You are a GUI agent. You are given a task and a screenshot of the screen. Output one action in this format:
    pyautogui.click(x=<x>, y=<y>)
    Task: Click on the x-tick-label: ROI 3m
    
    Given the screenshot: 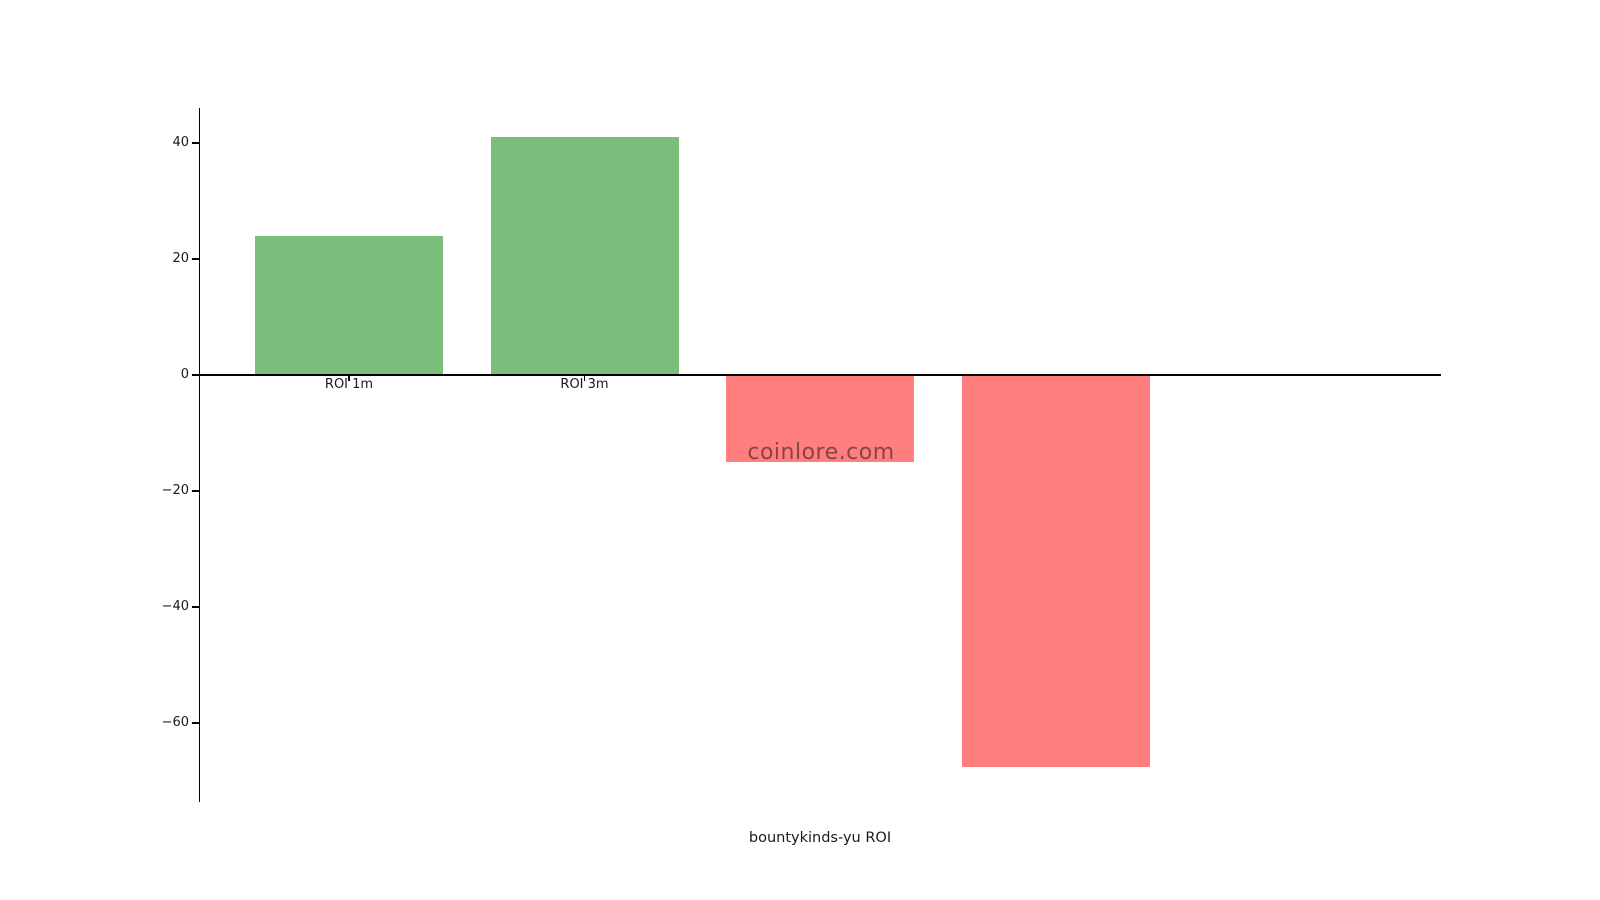 What is the action you would take?
    pyautogui.click(x=584, y=384)
    